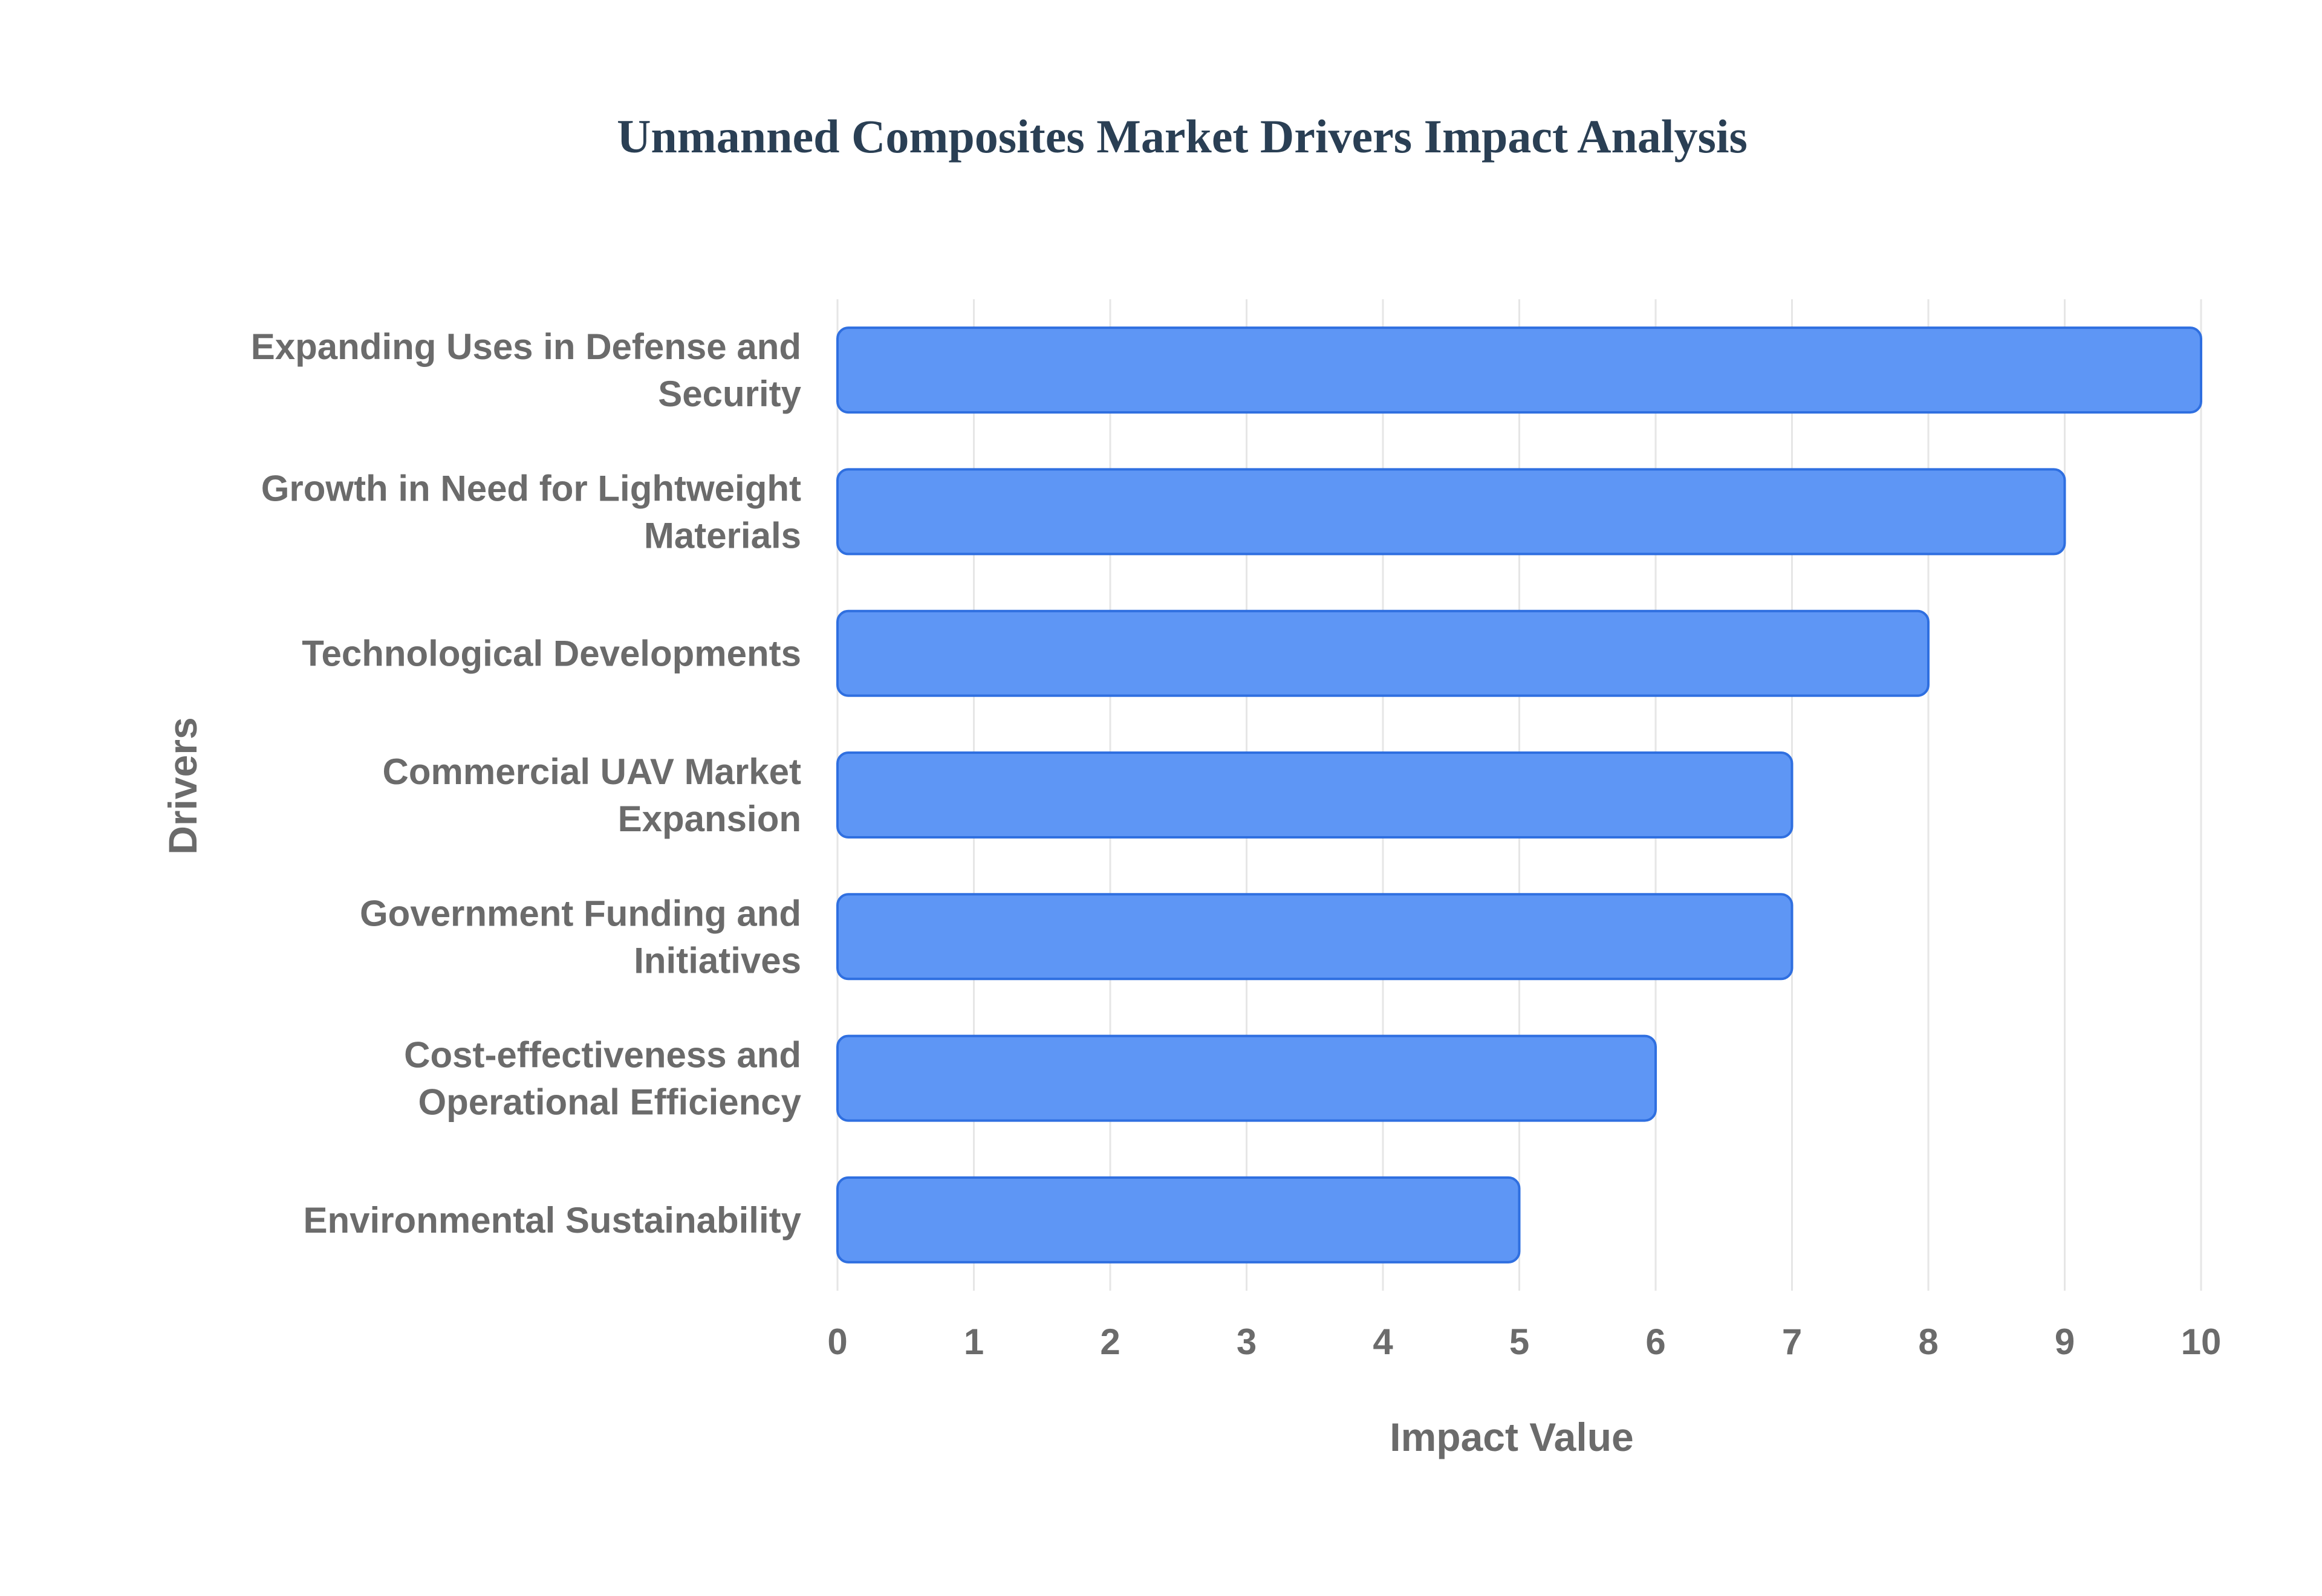 Image resolution: width=2322 pixels, height=1596 pixels. Describe the element at coordinates (531, 488) in the screenshot. I see `category-label-line: Growth in Need for Lightweight` at that location.